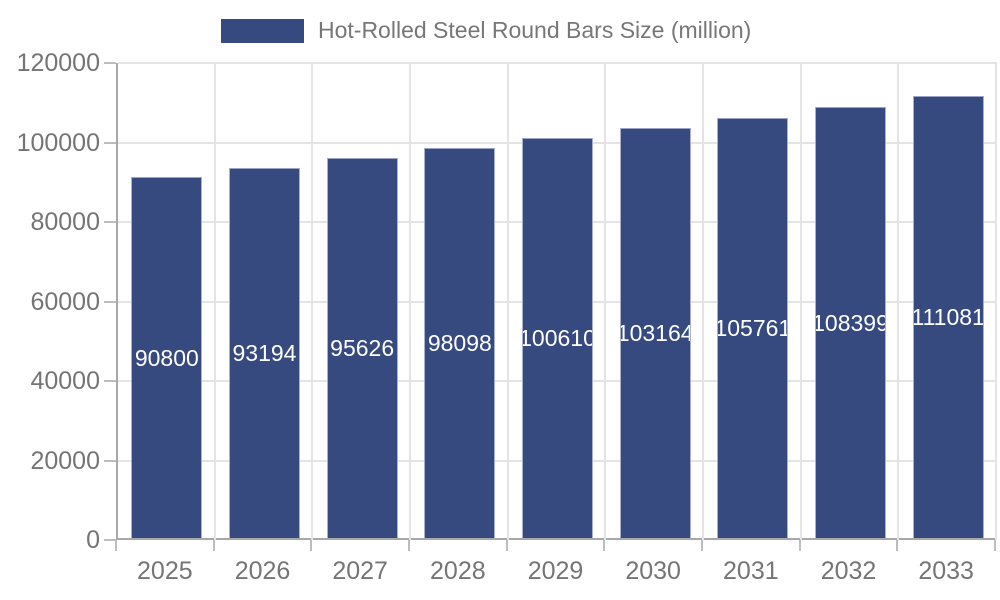 The height and width of the screenshot is (600, 1000). I want to click on y-axis-label: 40000, so click(65, 381).